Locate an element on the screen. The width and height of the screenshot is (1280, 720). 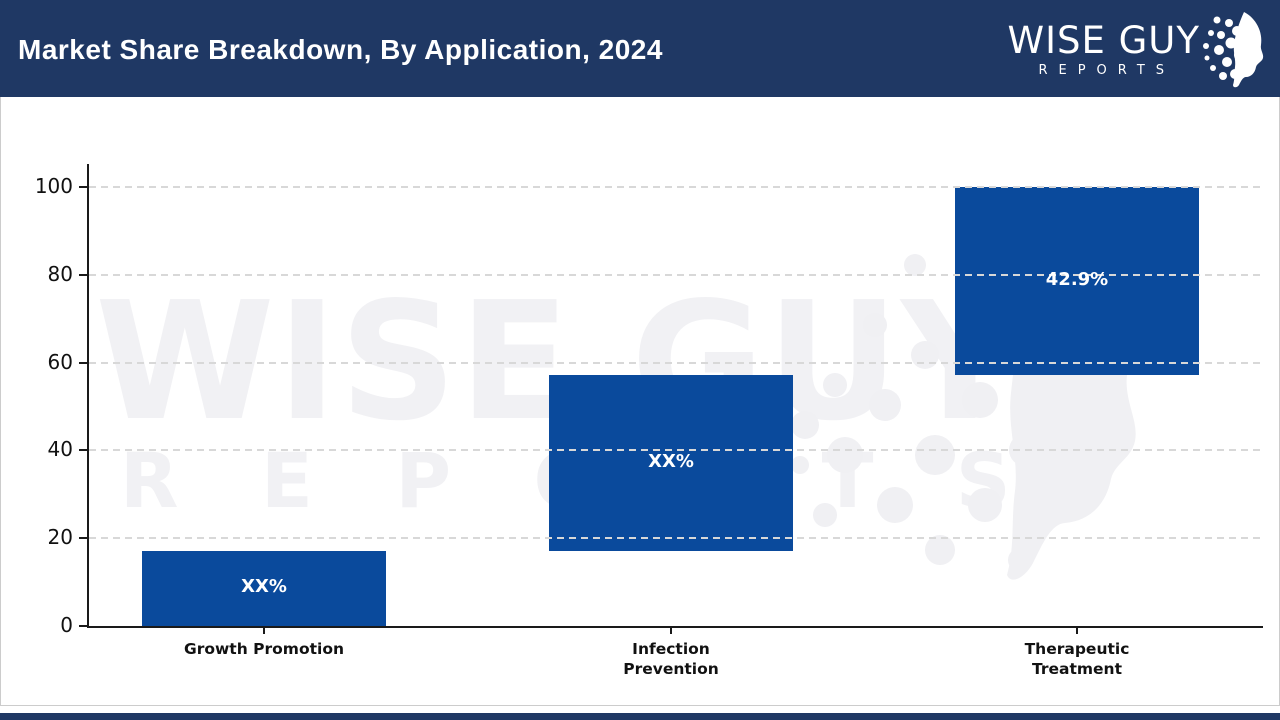
x-axis is located at coordinates (675, 627).